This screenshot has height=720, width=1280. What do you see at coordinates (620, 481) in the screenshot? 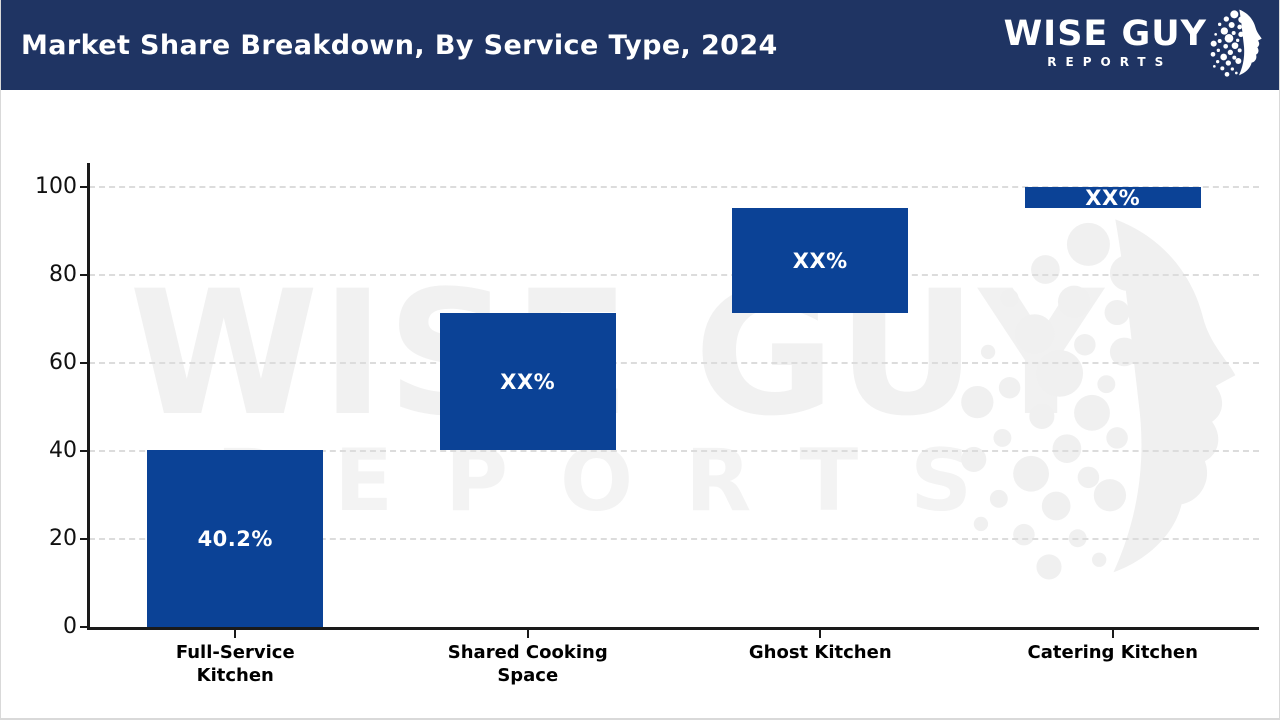
I see `watermark-subtitle: REPORTS` at bounding box center [620, 481].